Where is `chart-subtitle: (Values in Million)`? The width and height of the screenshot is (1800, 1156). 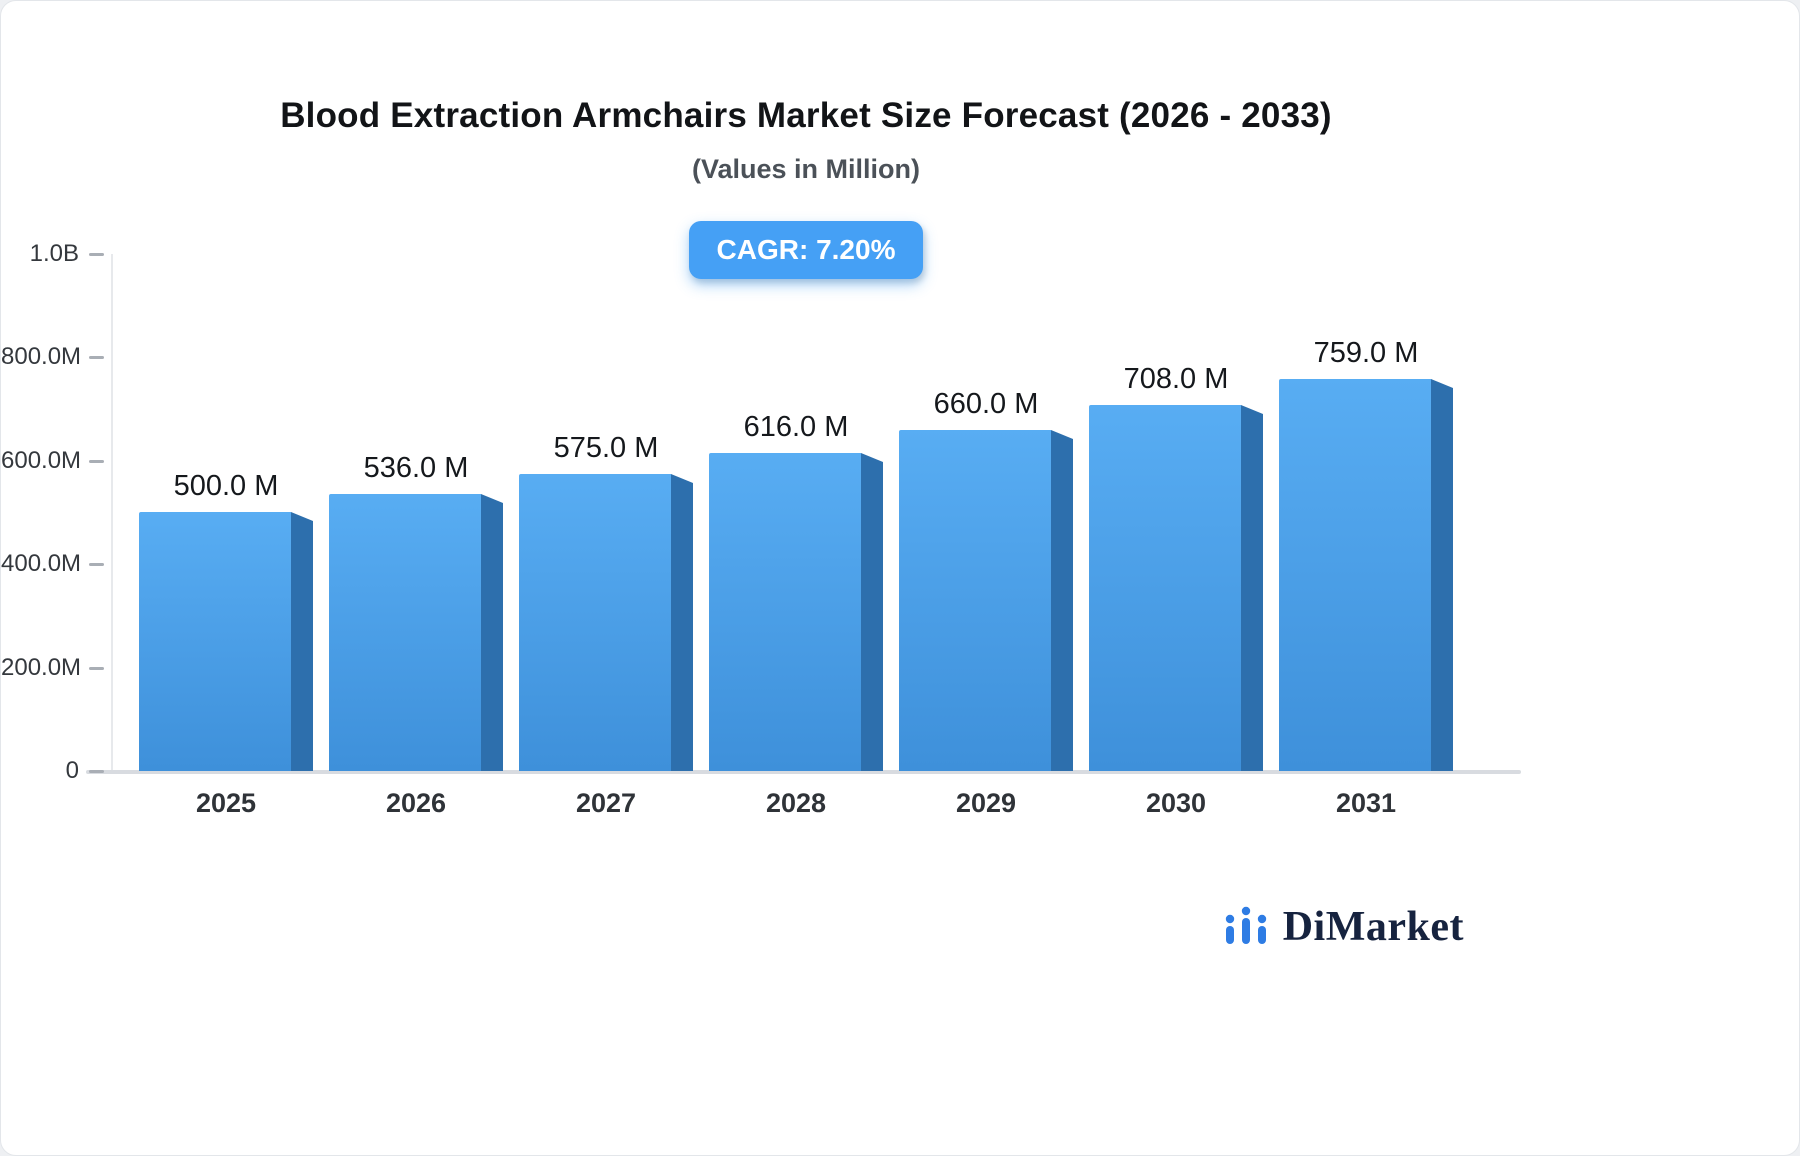 chart-subtitle: (Values in Million) is located at coordinates (806, 169).